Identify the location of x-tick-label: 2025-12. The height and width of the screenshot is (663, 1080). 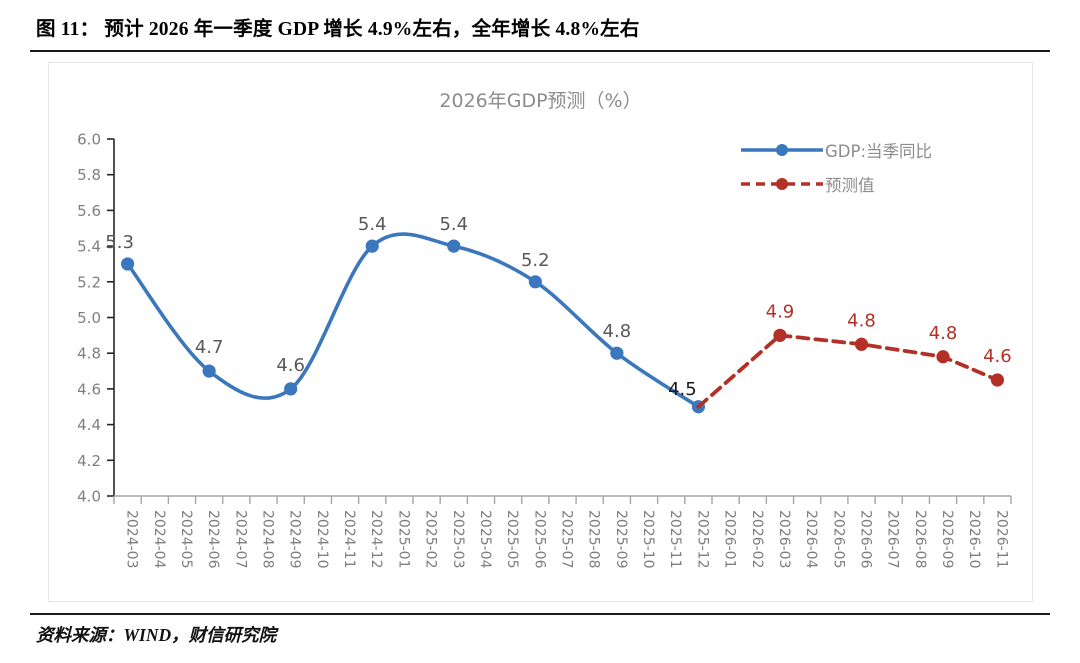
(702, 539).